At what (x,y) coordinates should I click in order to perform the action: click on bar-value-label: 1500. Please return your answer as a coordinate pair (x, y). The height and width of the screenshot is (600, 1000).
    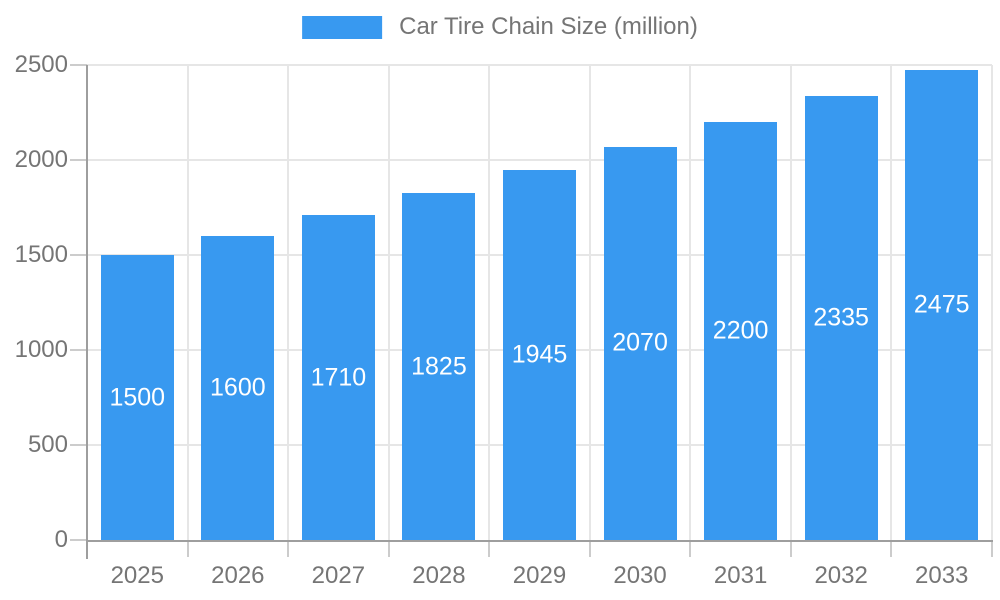
    Looking at the image, I should click on (137, 397).